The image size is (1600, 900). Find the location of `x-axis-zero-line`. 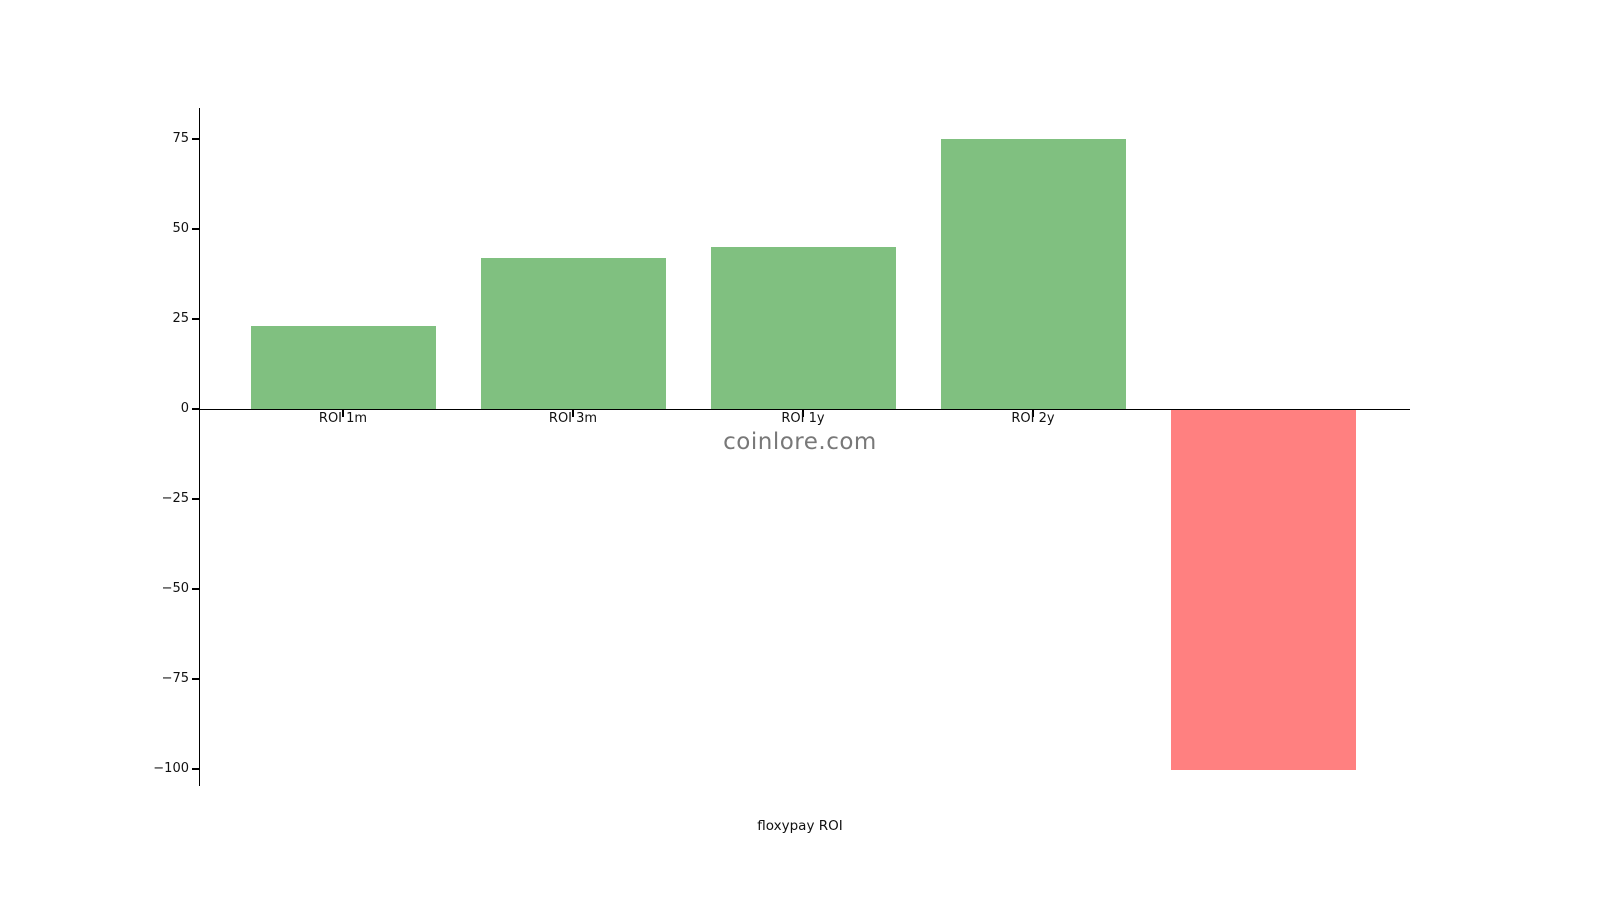

x-axis-zero-line is located at coordinates (804, 410).